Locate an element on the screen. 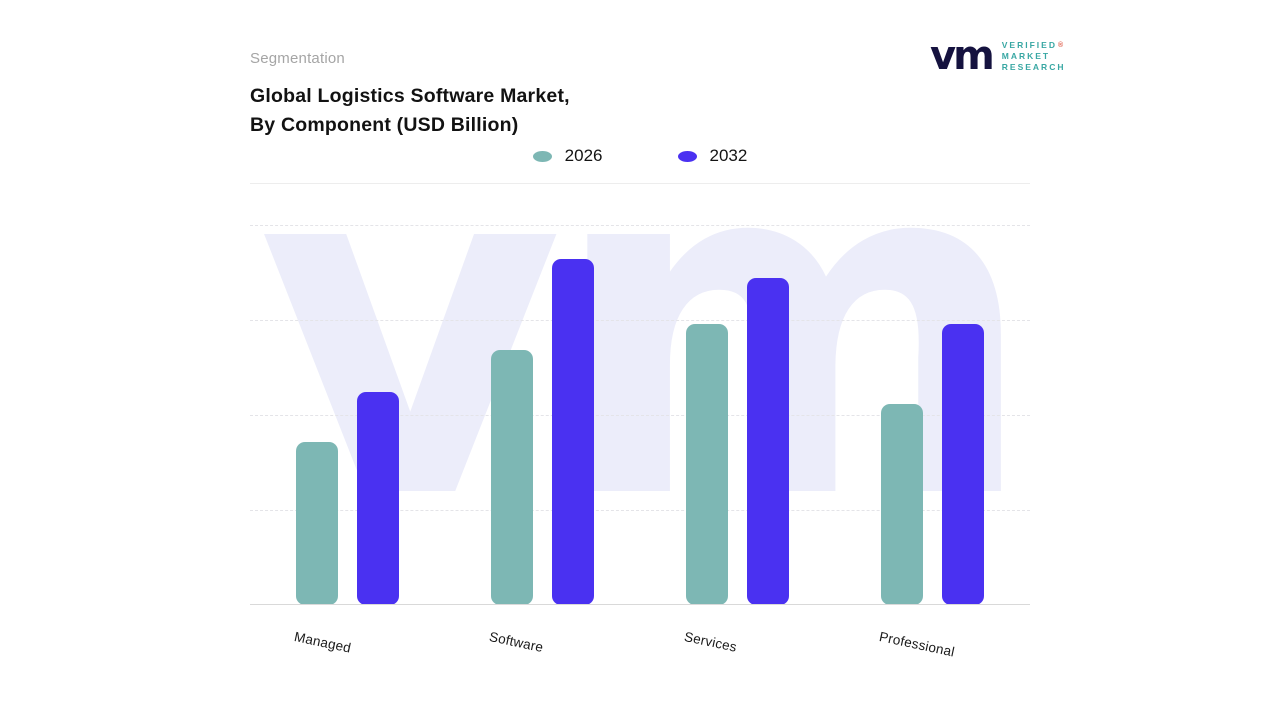  category-label-managed: Managed is located at coordinates (322, 642).